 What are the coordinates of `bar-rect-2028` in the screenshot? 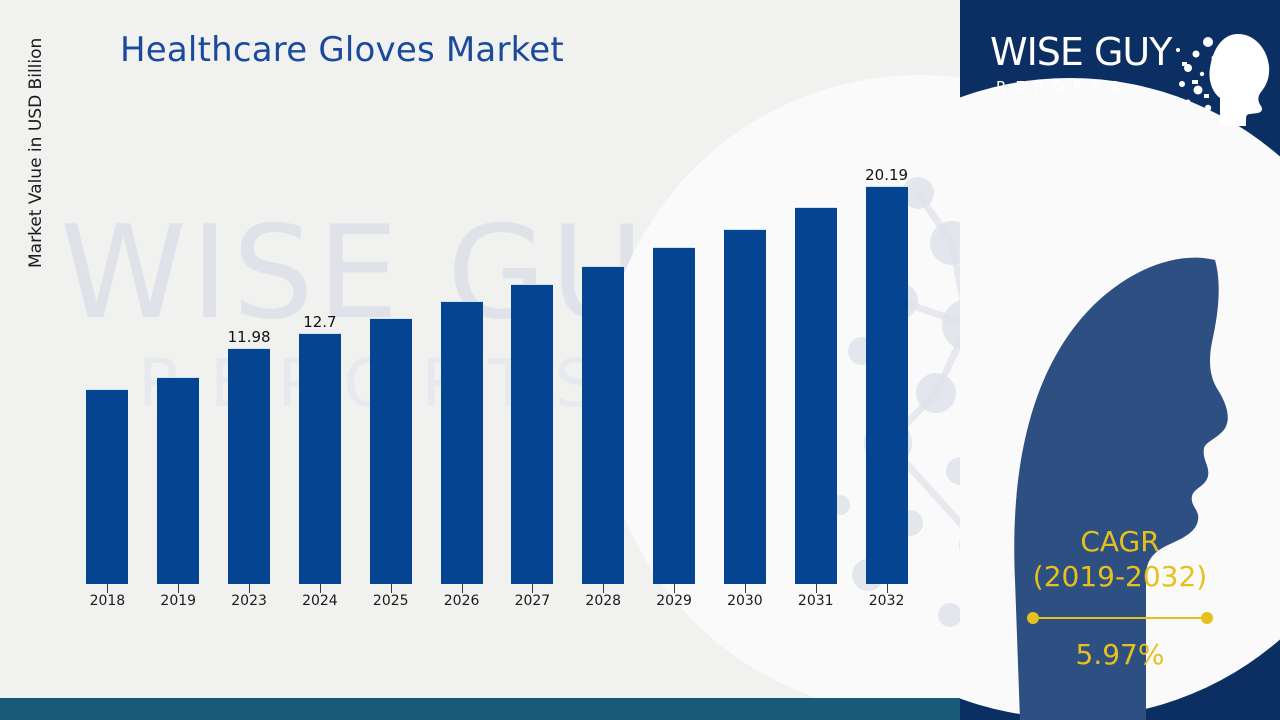 It's located at (603, 425).